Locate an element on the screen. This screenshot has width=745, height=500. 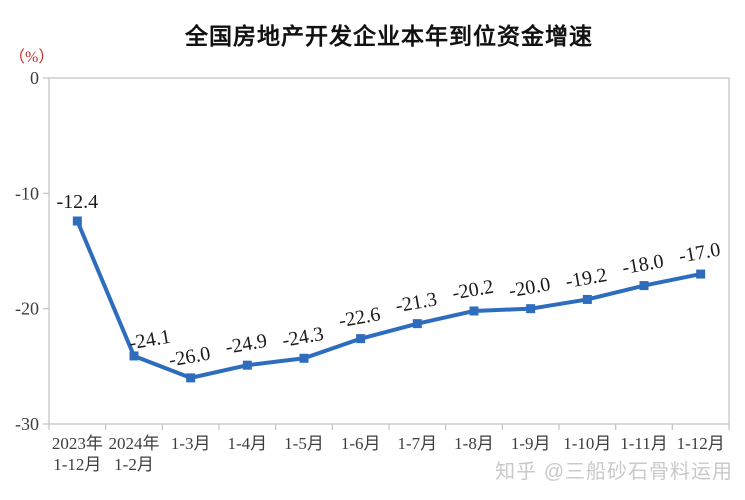
chart-title: 全国房地产开发企业本年到位资金增速 is located at coordinates (389, 36).